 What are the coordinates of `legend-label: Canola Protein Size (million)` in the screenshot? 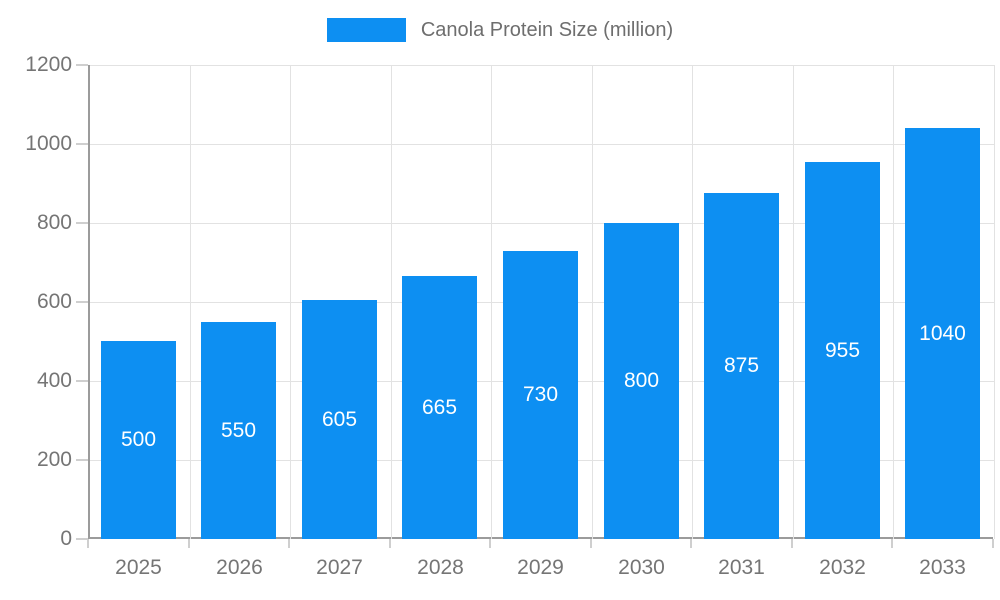 It's located at (547, 29).